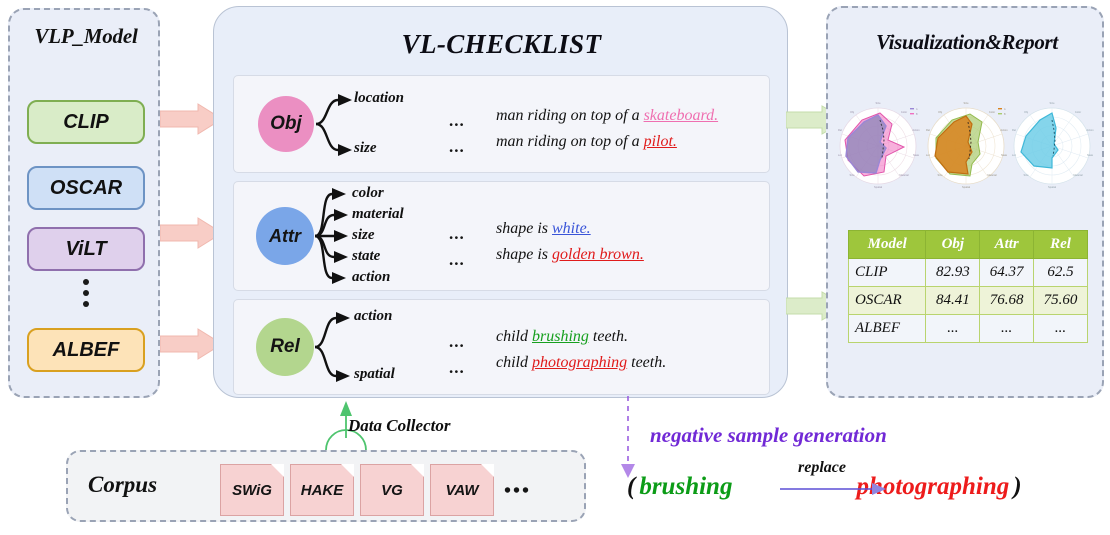  Describe the element at coordinates (346, 426) in the screenshot. I see `data-collector-arrow-icon` at that location.